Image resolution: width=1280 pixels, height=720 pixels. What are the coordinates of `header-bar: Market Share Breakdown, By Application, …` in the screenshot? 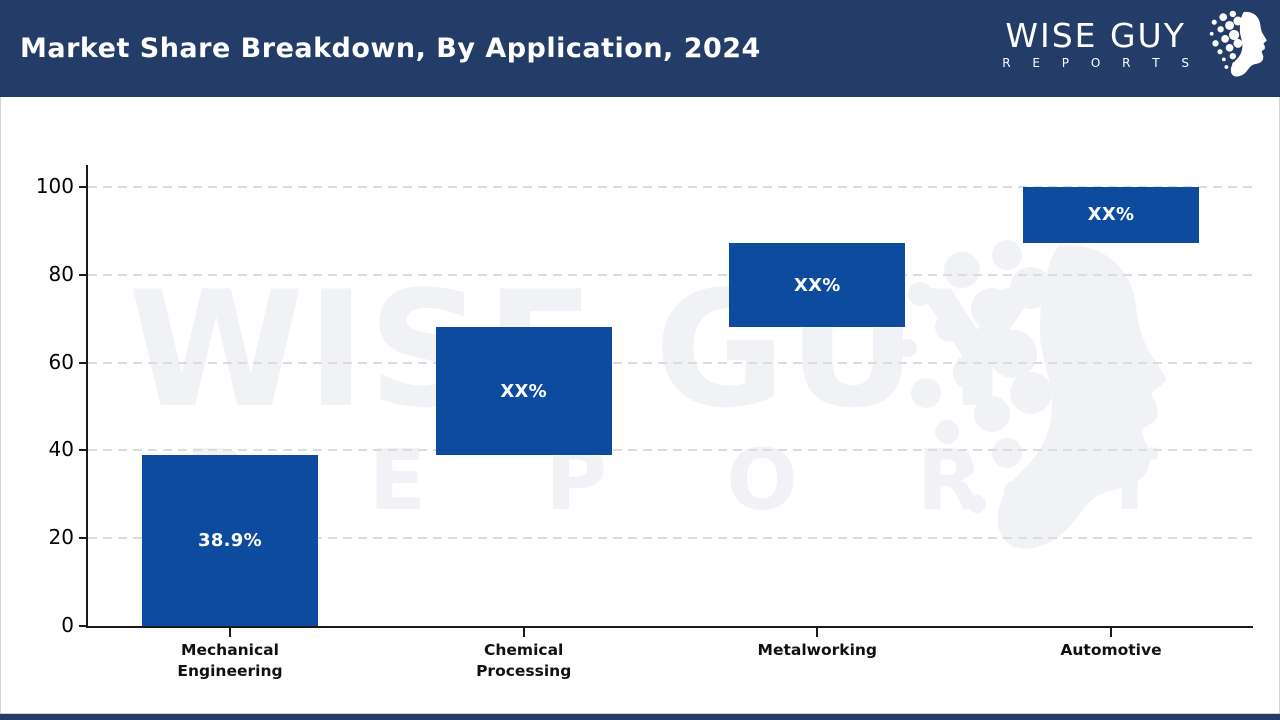 It's located at (640, 48).